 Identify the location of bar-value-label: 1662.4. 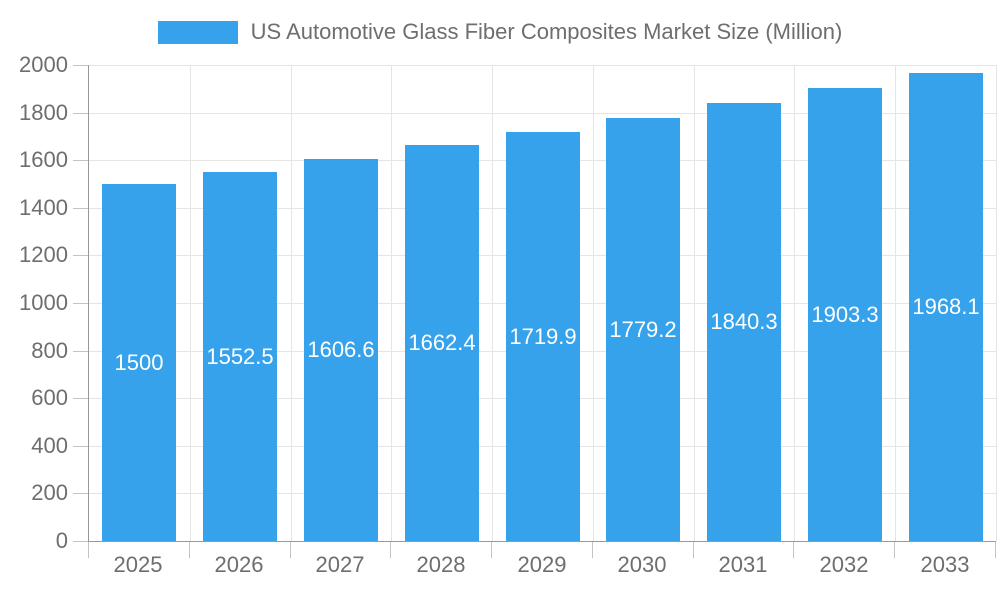
(442, 342).